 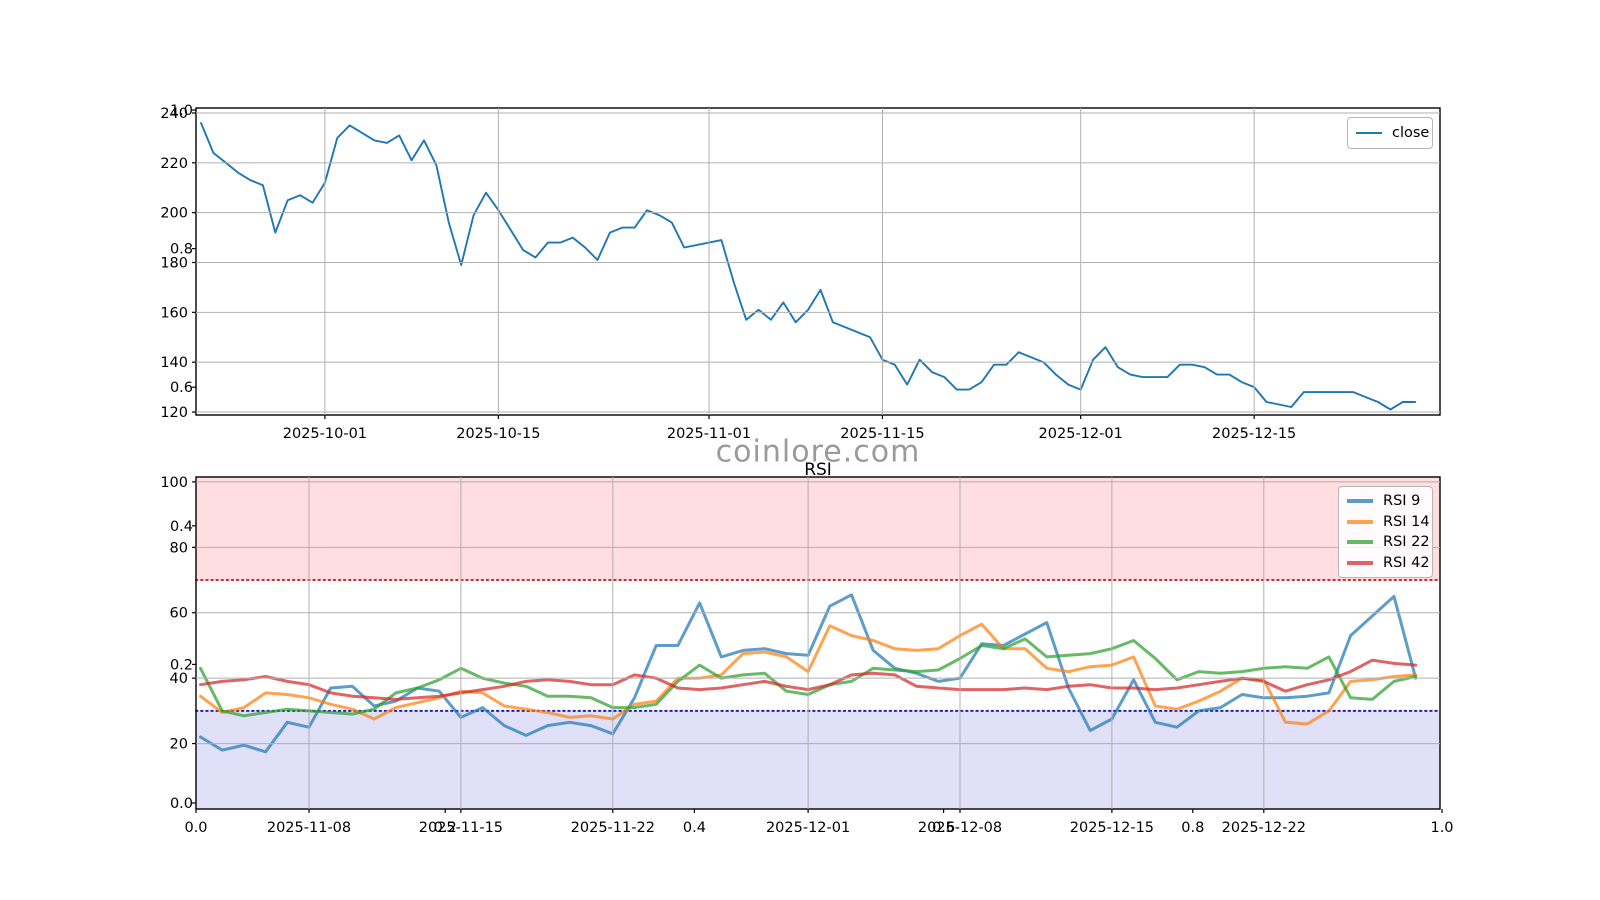 I want to click on rsi-panel-title: RSI, so click(x=818, y=470).